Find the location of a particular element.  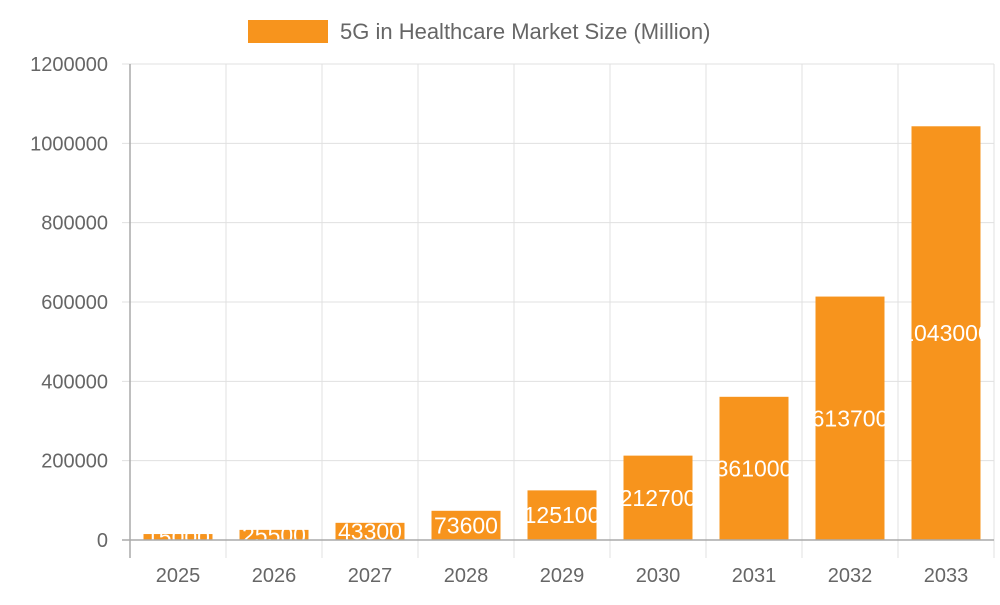

x-tick-label: 2029 is located at coordinates (562, 576).